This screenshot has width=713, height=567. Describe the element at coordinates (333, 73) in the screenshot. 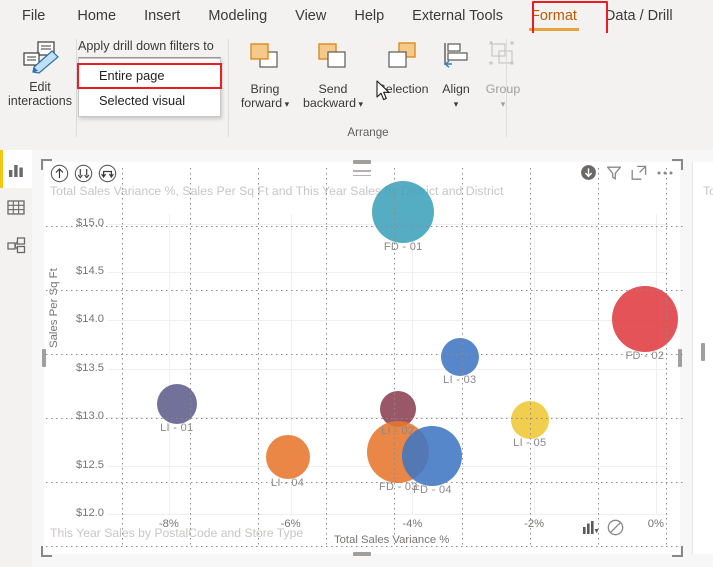

I see `send-backward-button: Send backward ▾` at that location.